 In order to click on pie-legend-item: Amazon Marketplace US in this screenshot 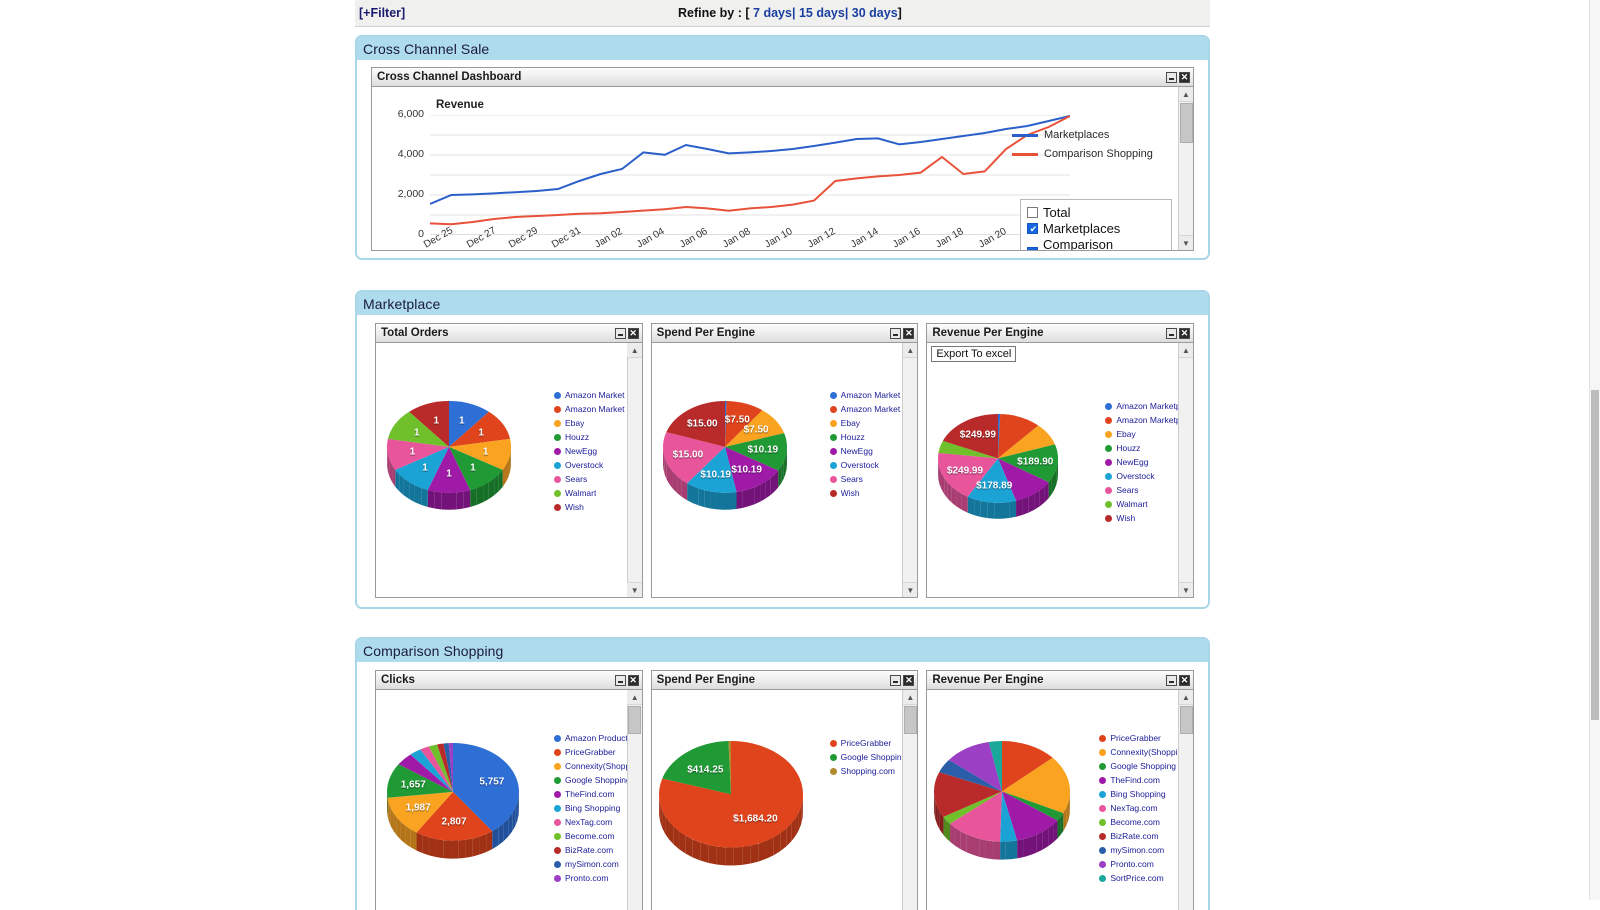, I will do `click(1141, 420)`.